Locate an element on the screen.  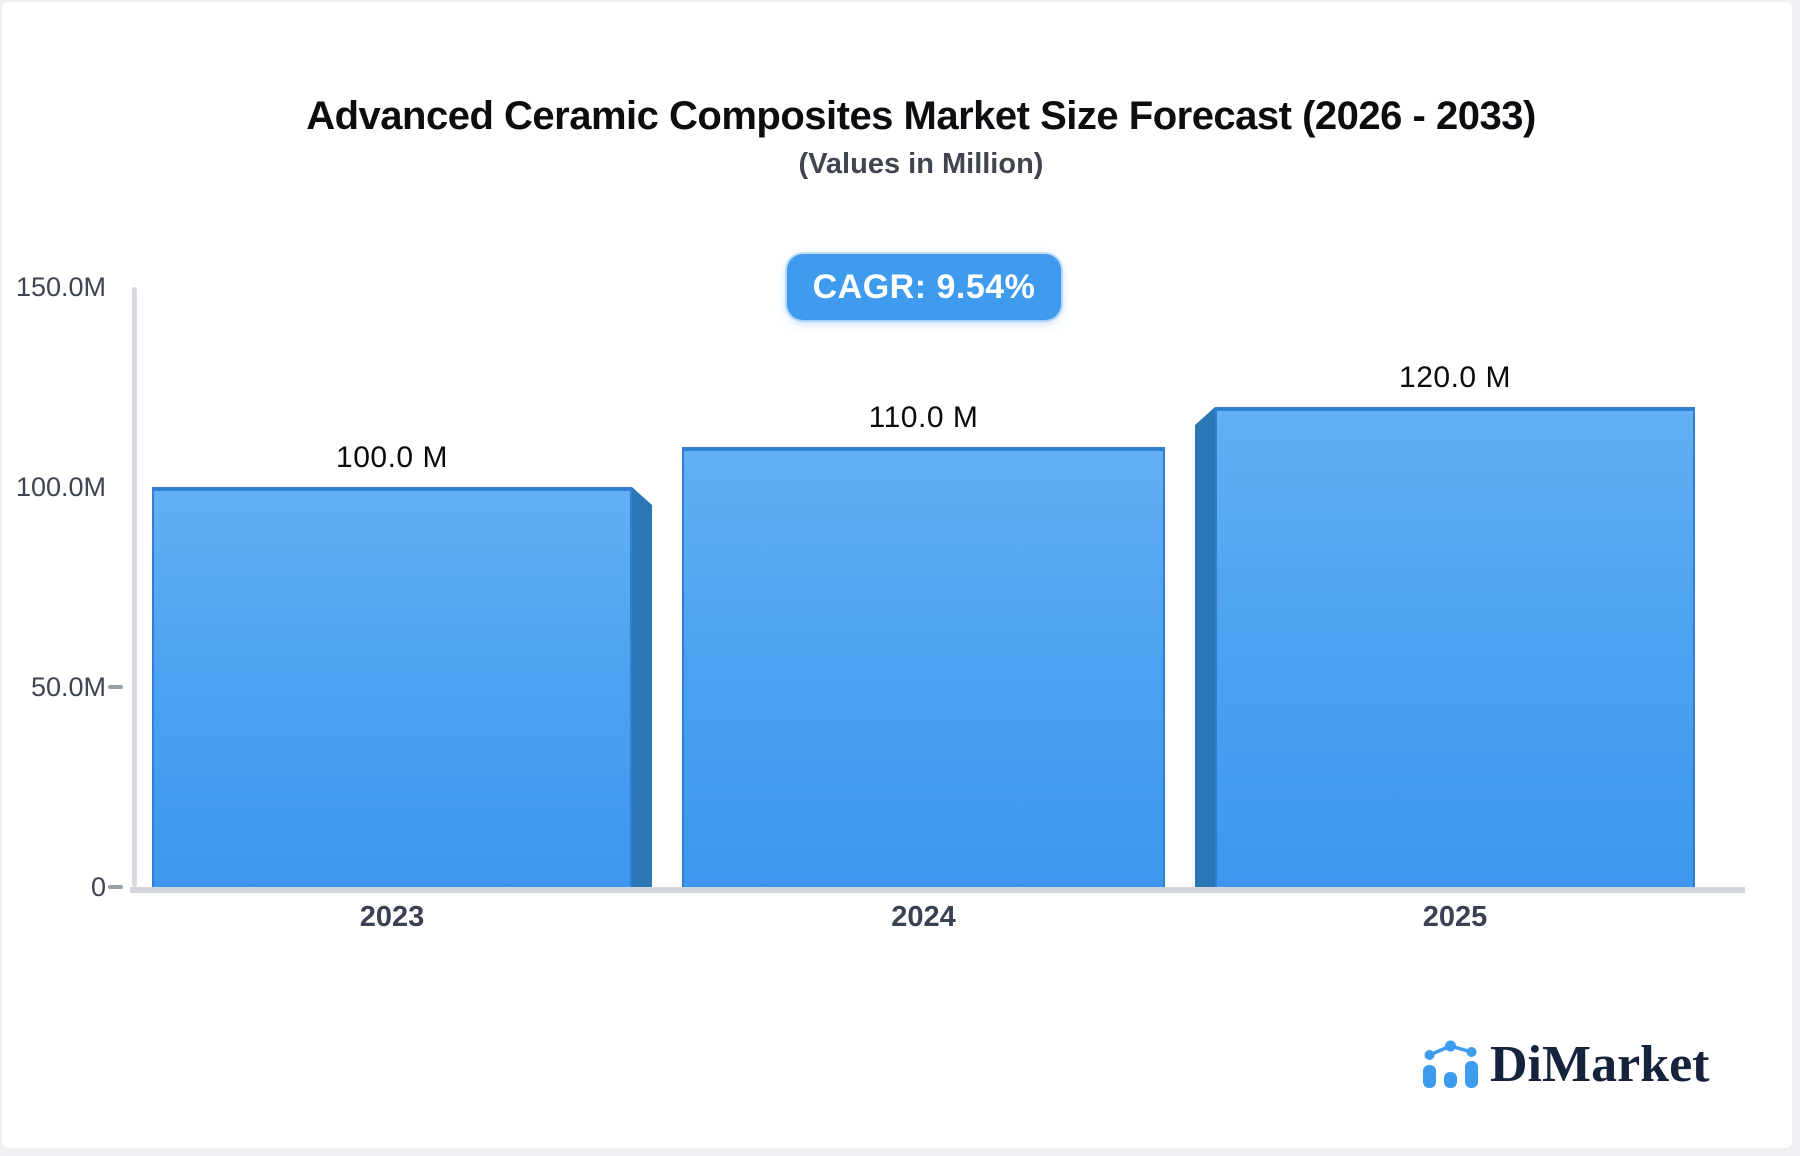
bar-value-label: 110.0 M is located at coordinates (923, 417).